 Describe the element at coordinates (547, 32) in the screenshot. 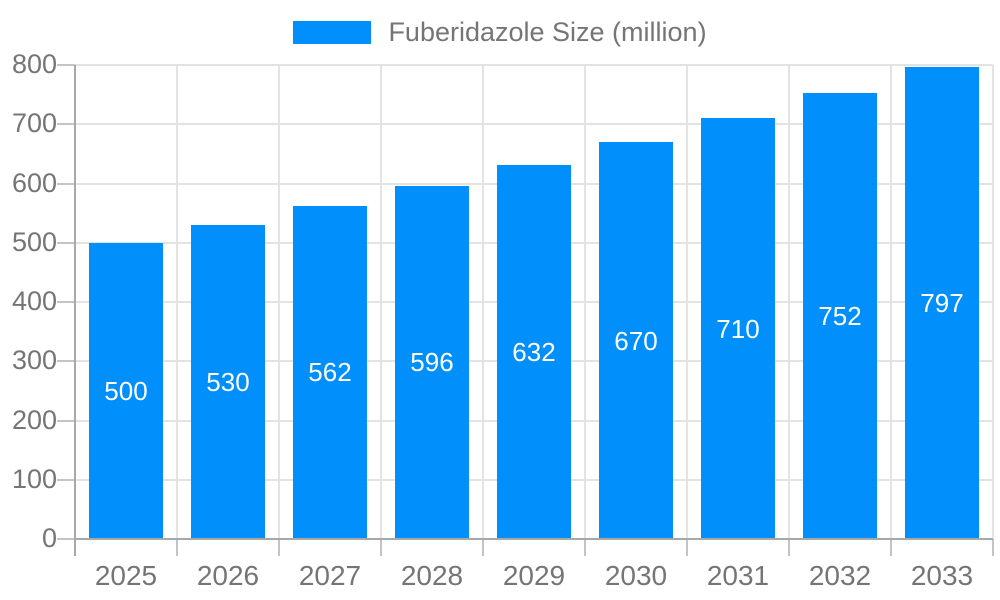

I see `legend-label: Fuberidazole Size (million)` at that location.